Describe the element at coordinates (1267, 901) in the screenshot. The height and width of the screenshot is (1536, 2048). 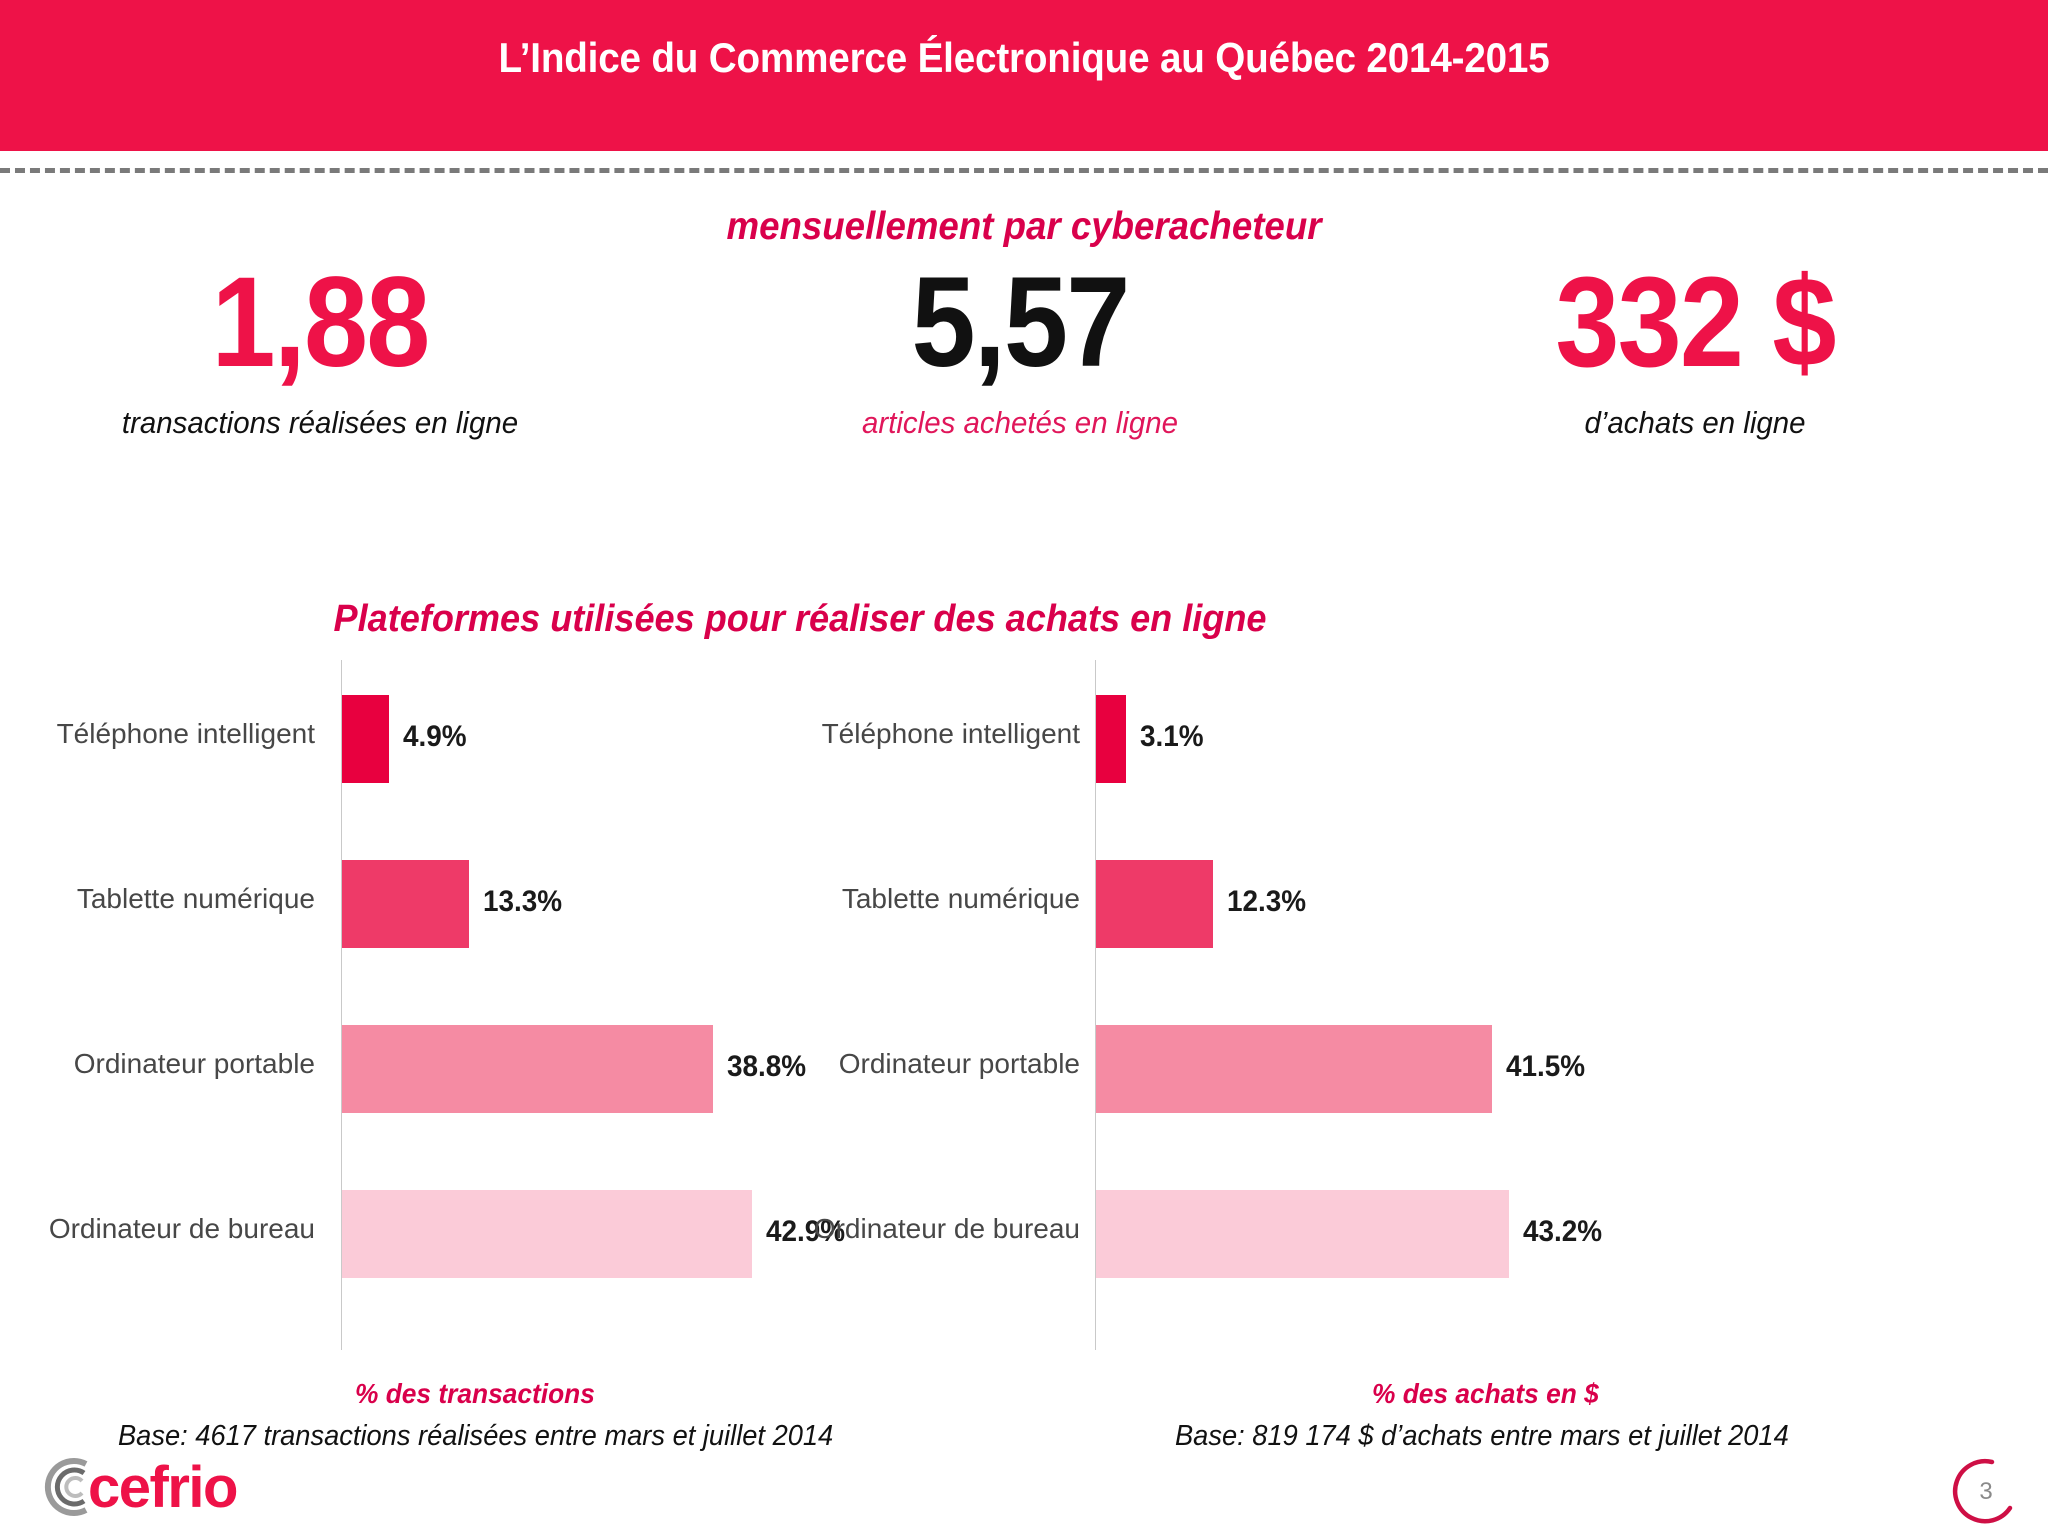
I see `bar-value-label: 12.3%` at that location.